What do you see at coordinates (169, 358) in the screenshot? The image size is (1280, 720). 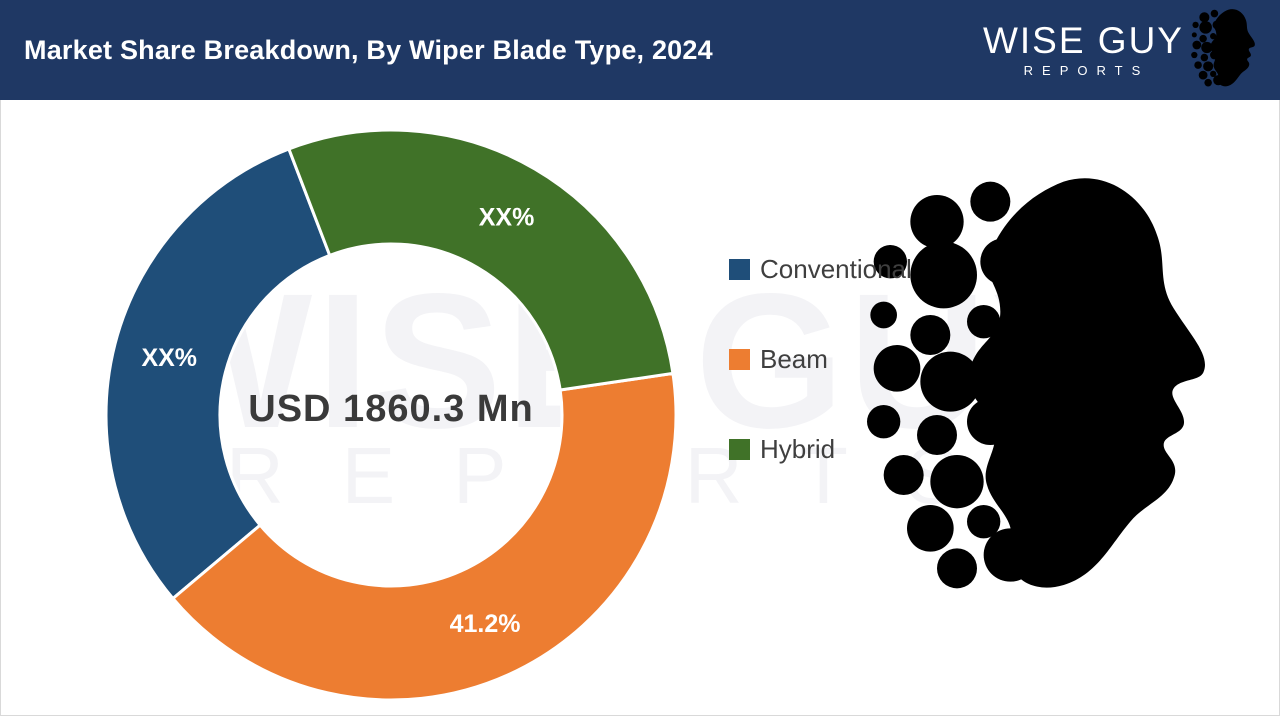 I see `slice-label-conventional: XX%` at bounding box center [169, 358].